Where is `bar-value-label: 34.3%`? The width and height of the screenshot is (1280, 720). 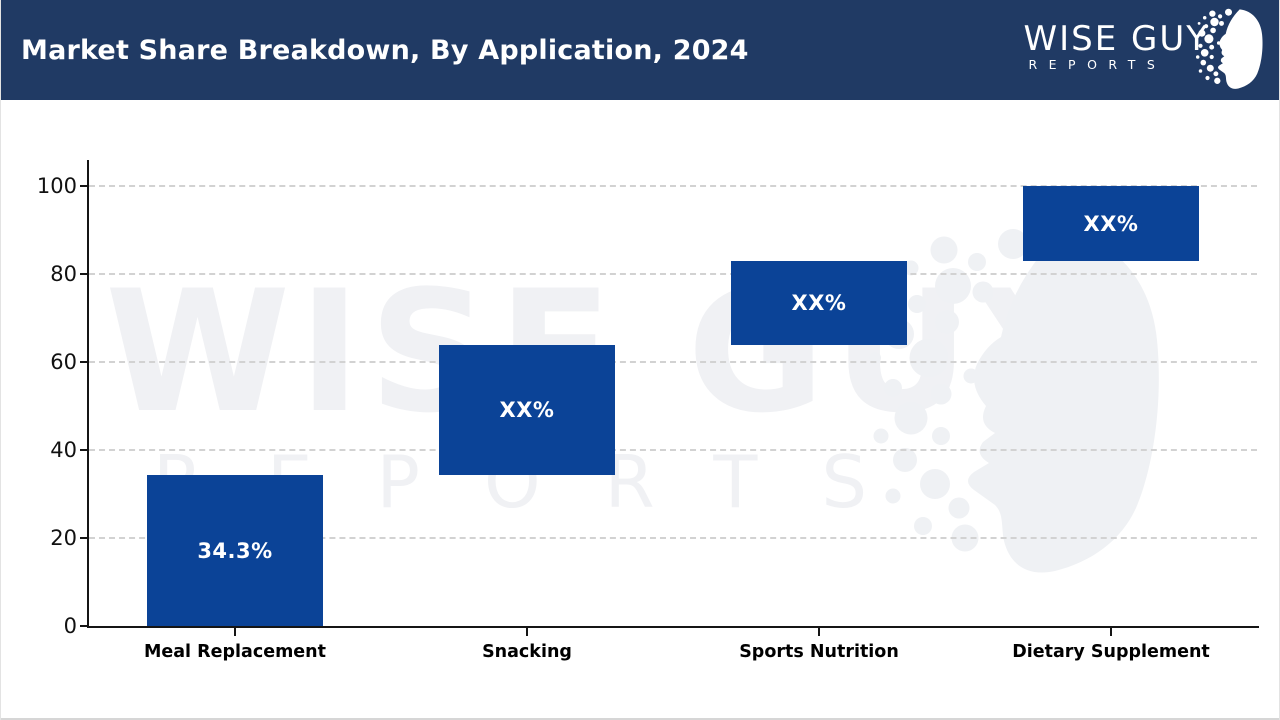 bar-value-label: 34.3% is located at coordinates (235, 550).